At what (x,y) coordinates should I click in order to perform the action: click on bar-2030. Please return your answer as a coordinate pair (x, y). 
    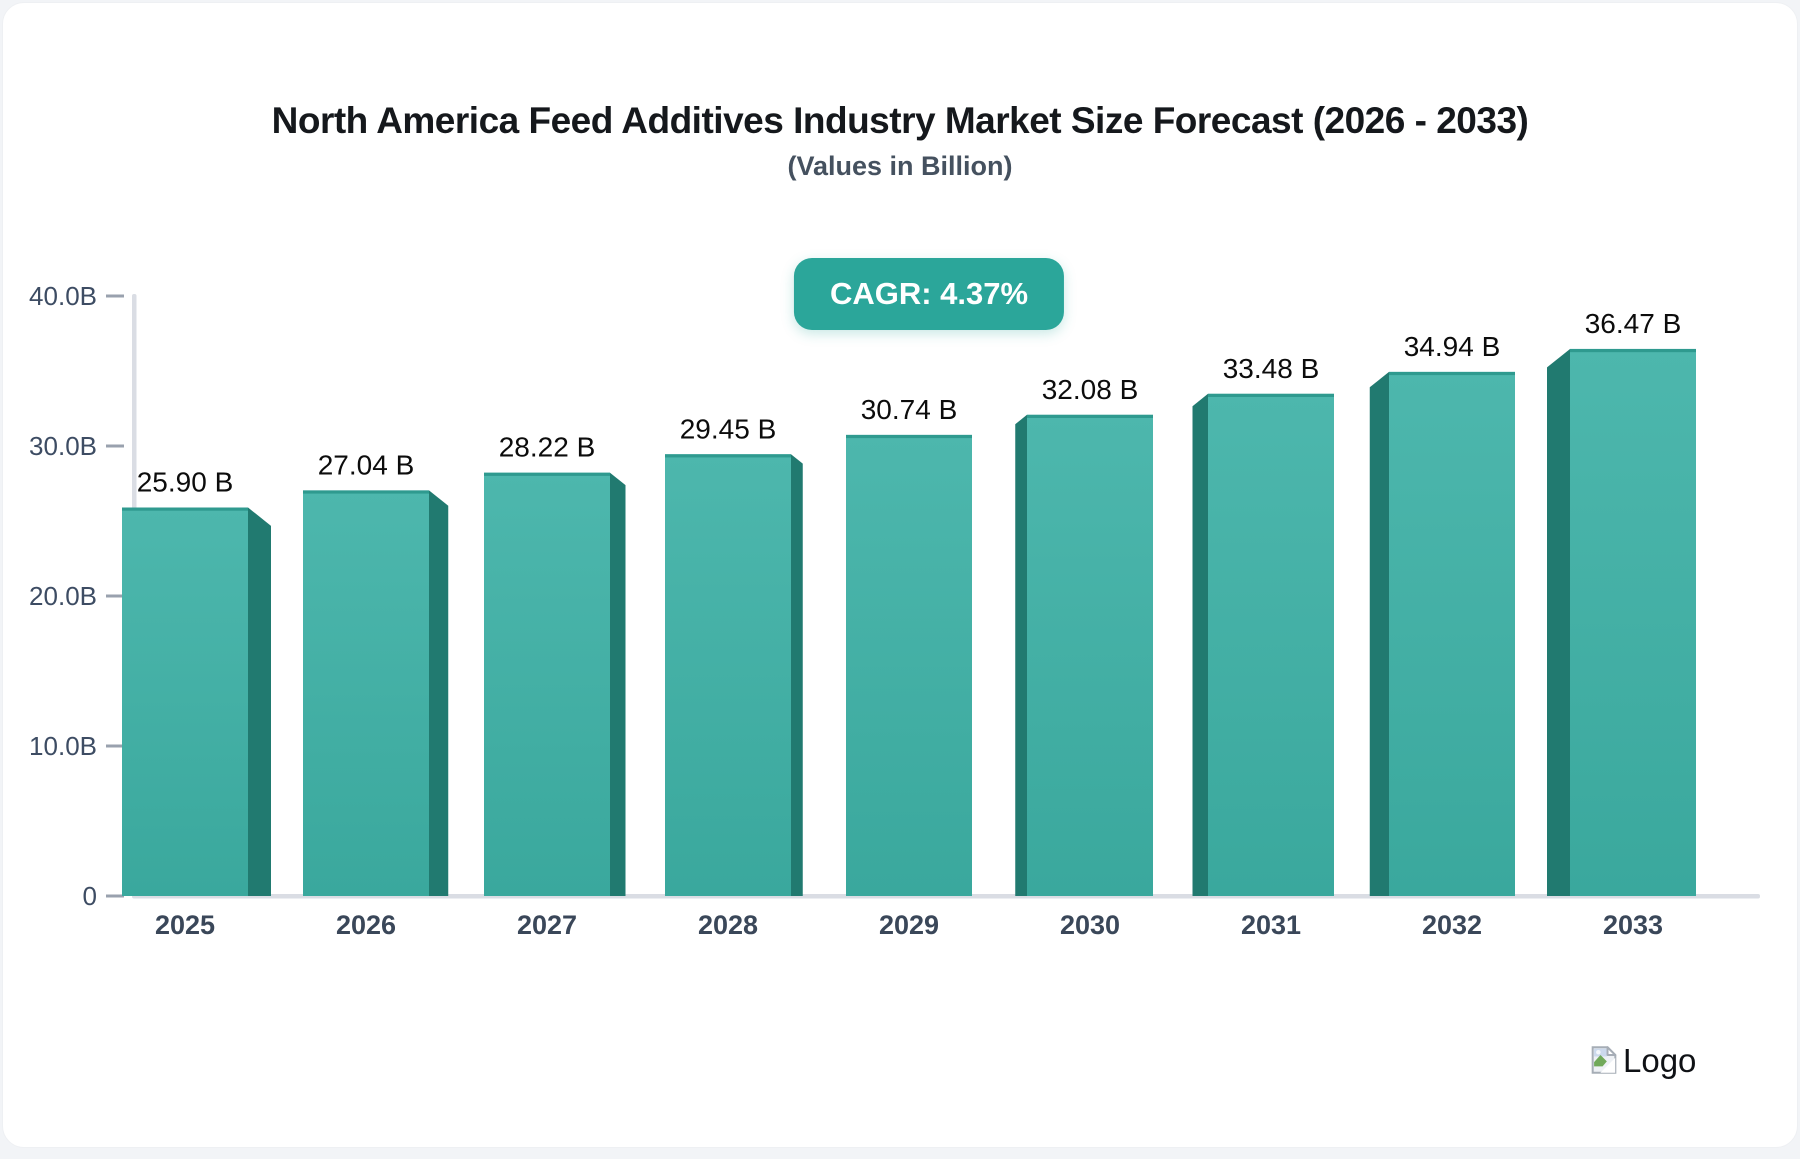
    Looking at the image, I should click on (1090, 655).